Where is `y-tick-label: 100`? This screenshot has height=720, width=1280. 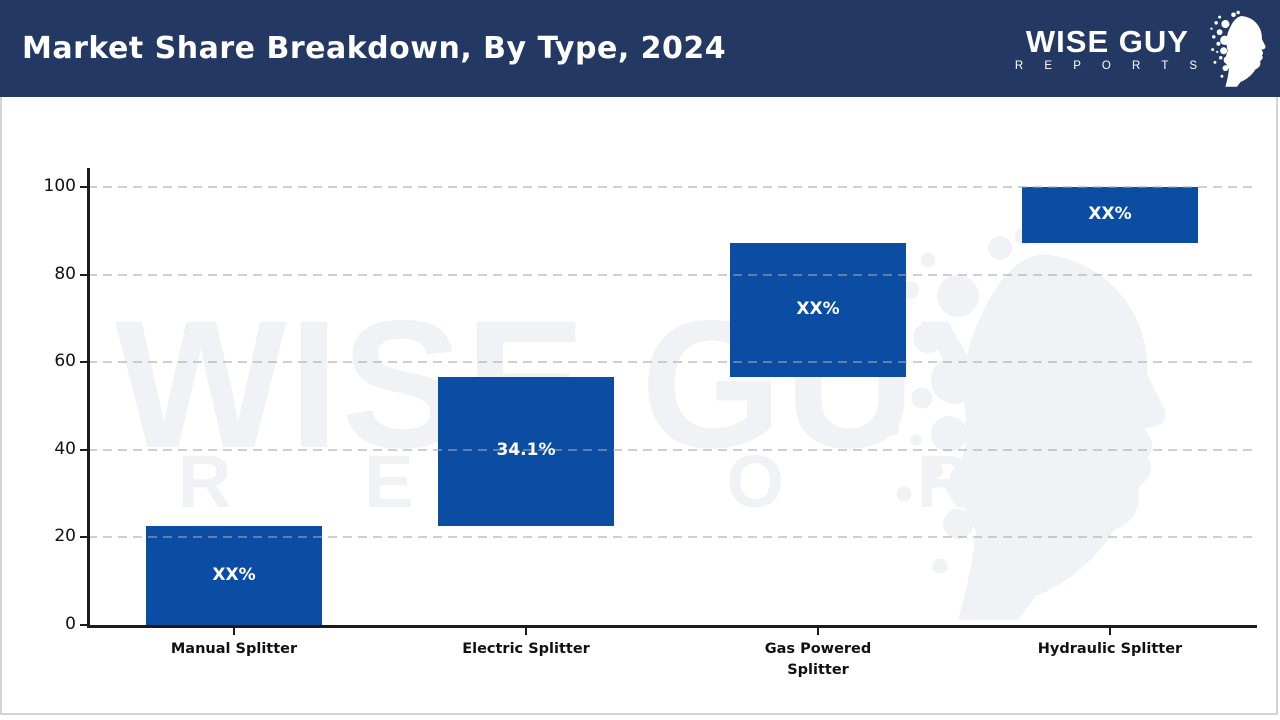
y-tick-label: 100 is located at coordinates (59, 186).